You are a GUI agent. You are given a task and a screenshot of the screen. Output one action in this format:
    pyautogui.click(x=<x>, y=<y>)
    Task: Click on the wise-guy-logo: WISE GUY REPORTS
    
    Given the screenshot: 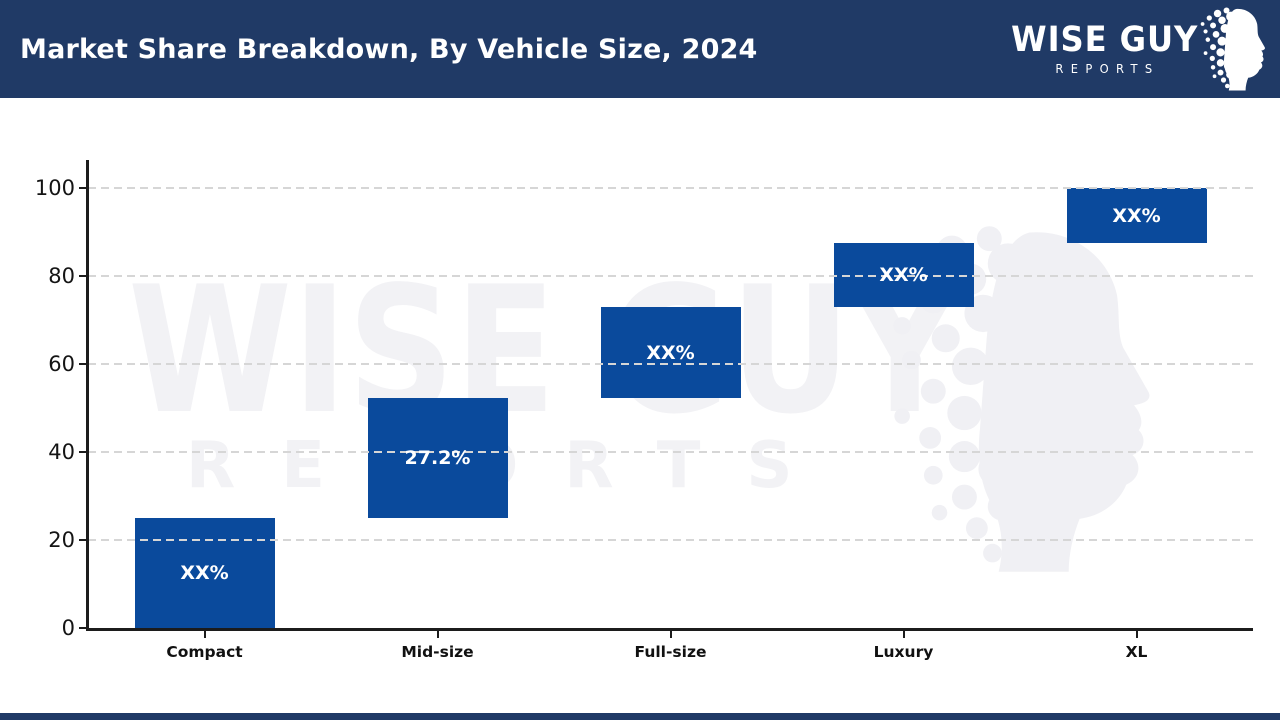 What is the action you would take?
    pyautogui.click(x=1136, y=49)
    